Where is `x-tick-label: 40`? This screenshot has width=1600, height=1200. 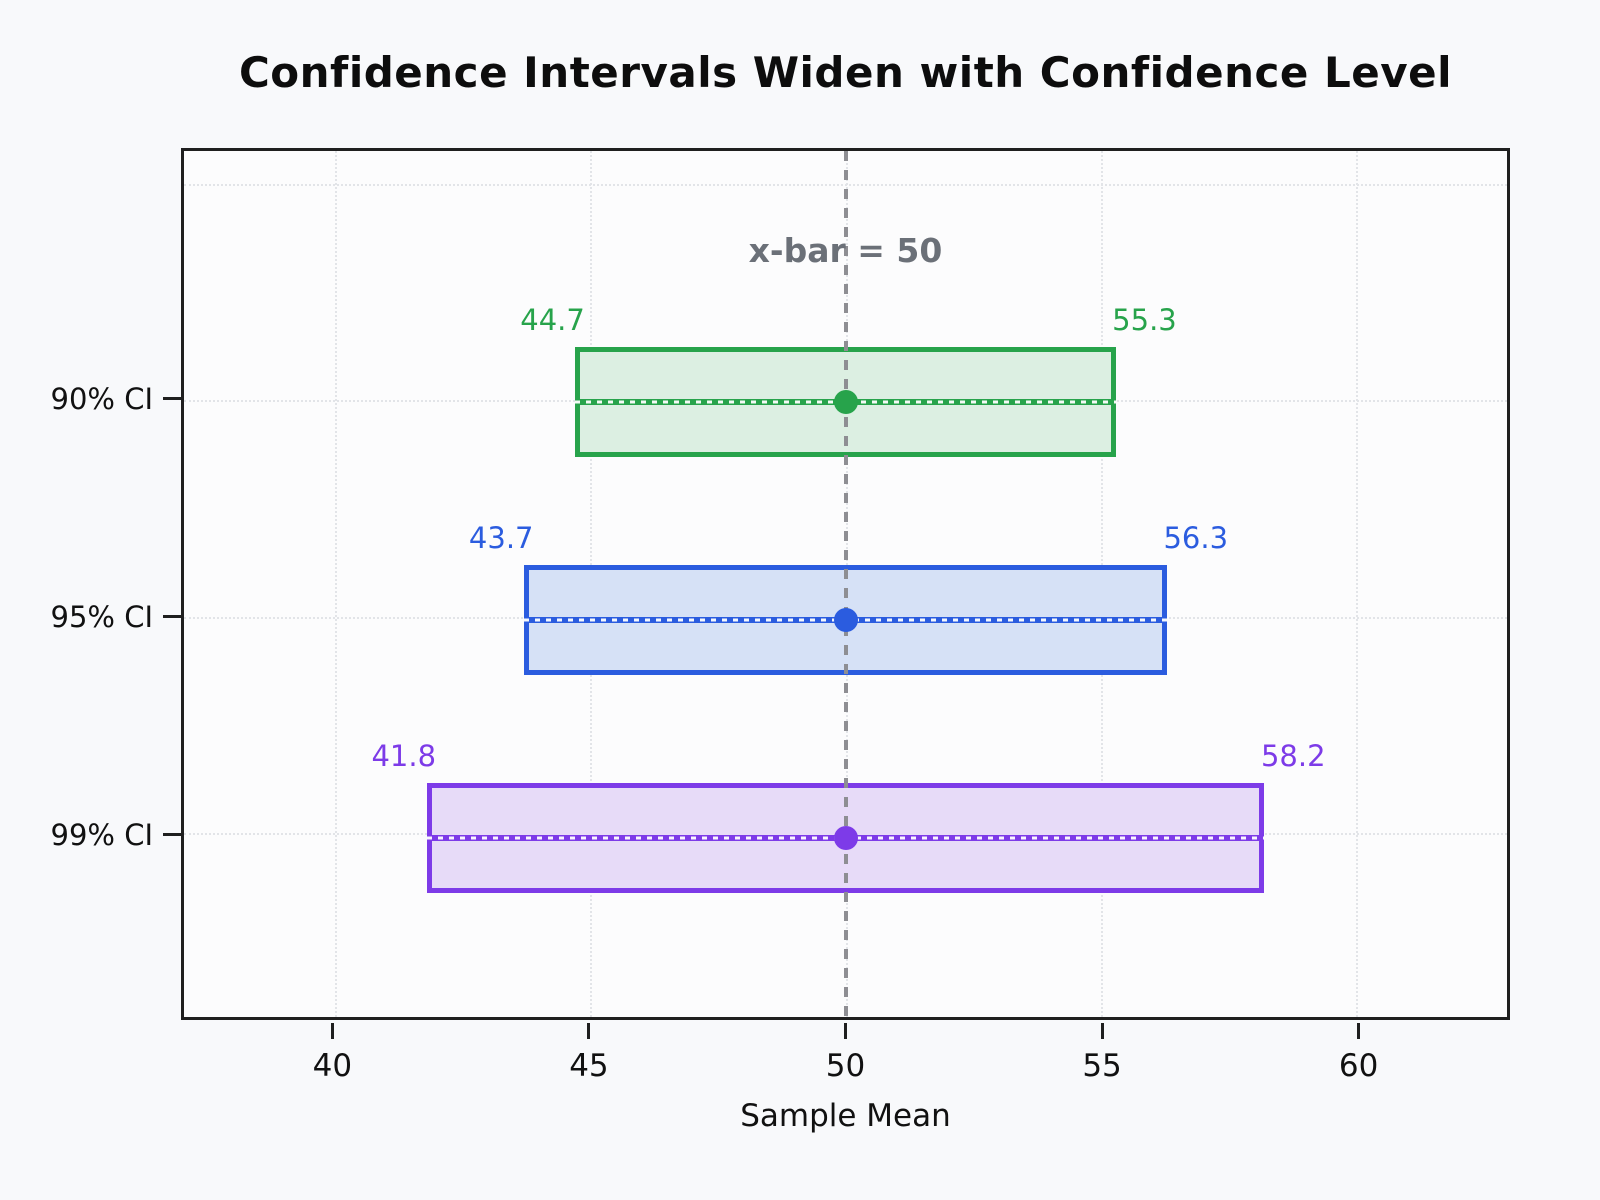
x-tick-label: 40 is located at coordinates (332, 1066).